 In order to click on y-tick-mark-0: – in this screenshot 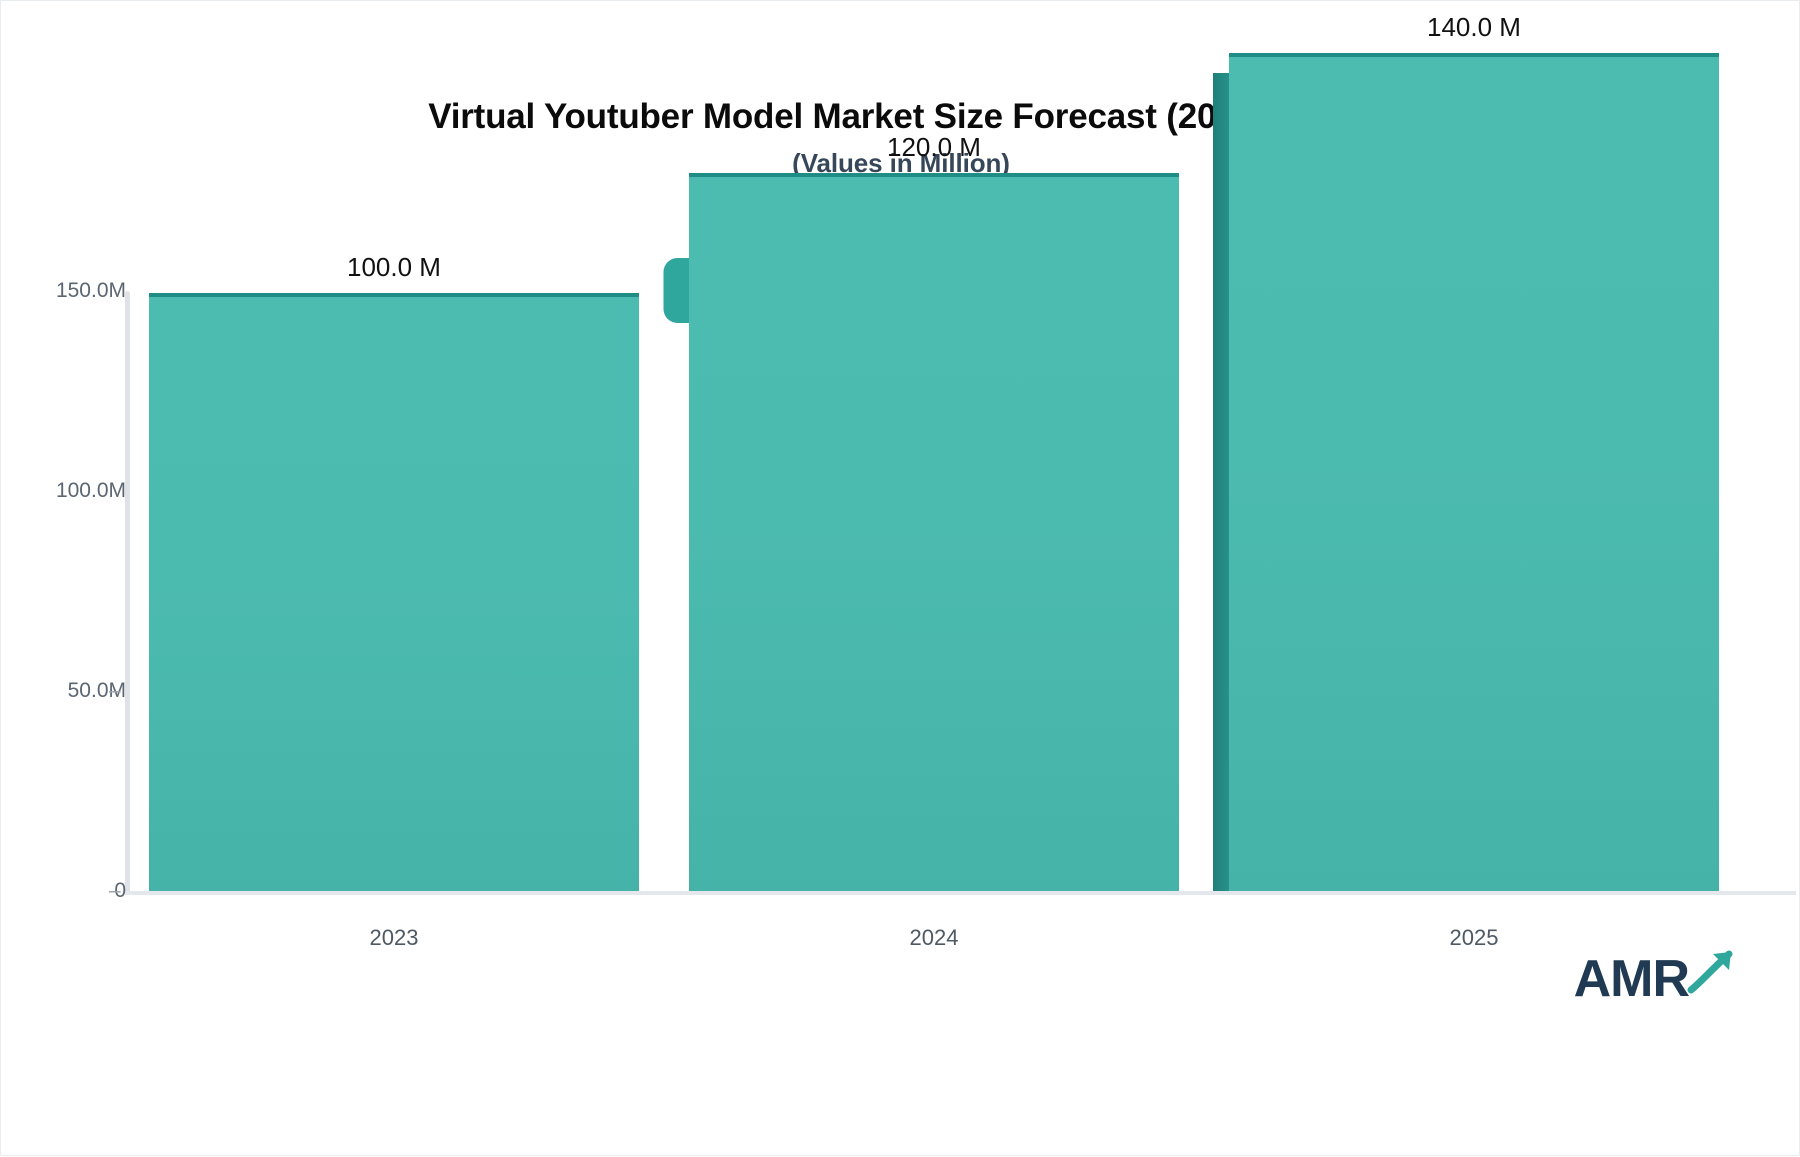, I will do `click(115, 890)`.